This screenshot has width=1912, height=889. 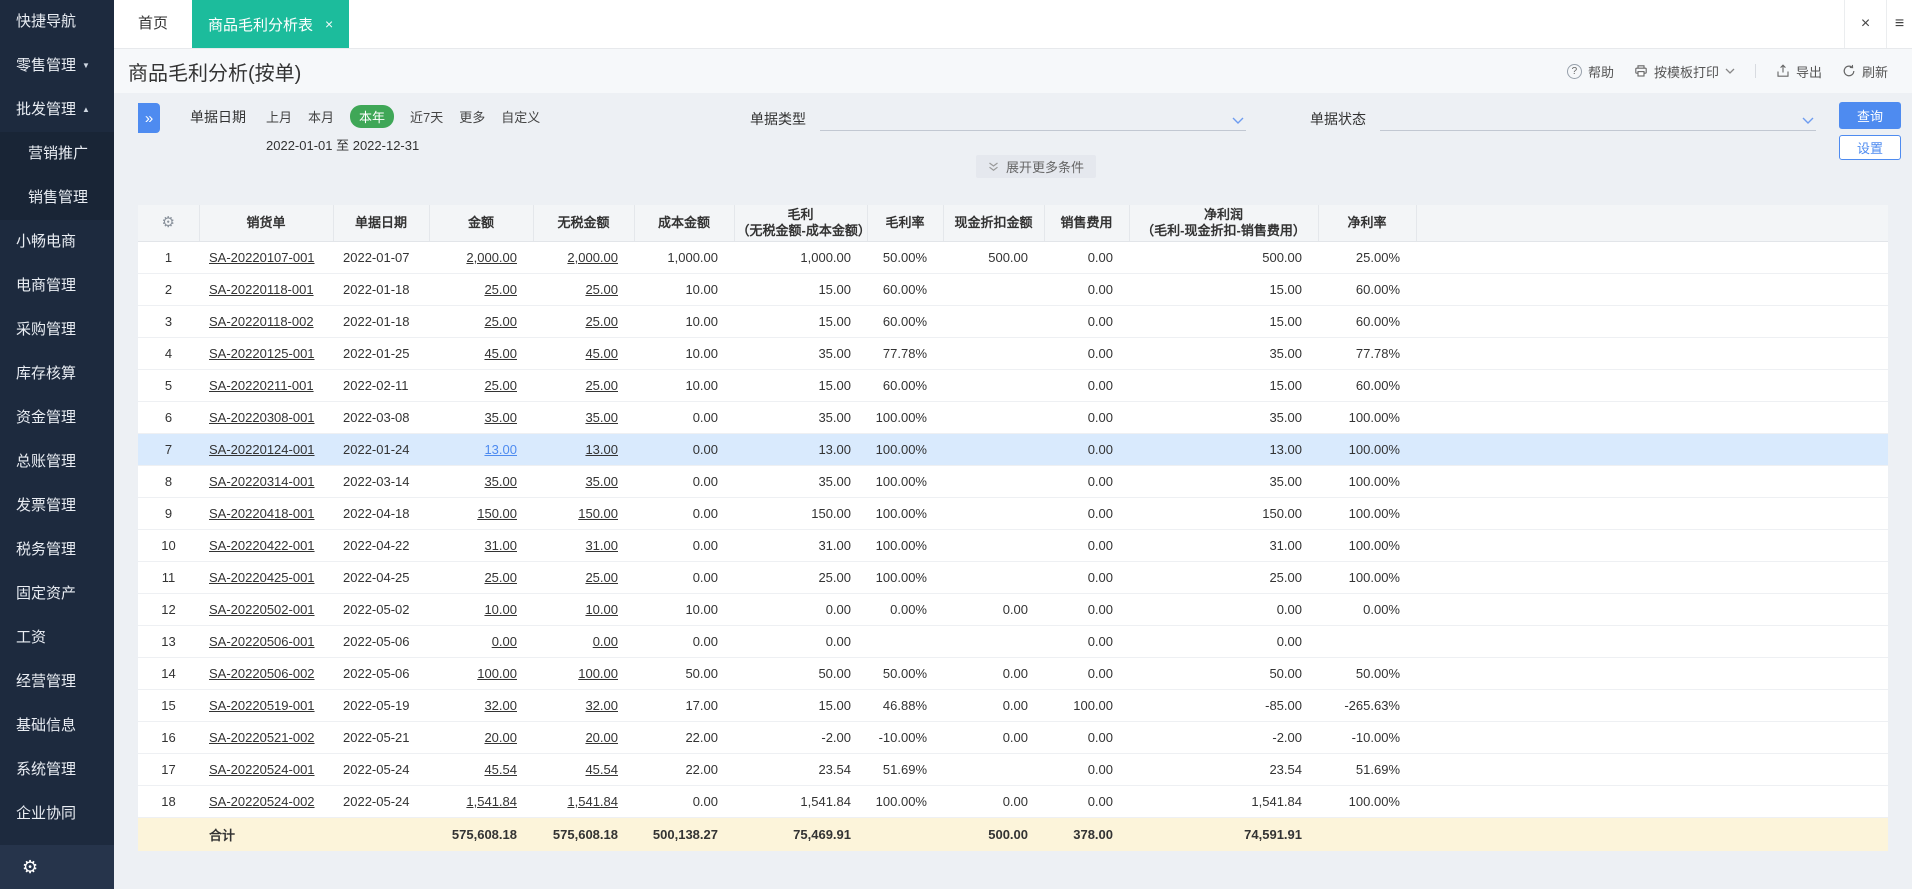 What do you see at coordinates (1224, 223) in the screenshot?
I see `column-header-net: 净利润 （毛利-现金折扣-销售费用）` at bounding box center [1224, 223].